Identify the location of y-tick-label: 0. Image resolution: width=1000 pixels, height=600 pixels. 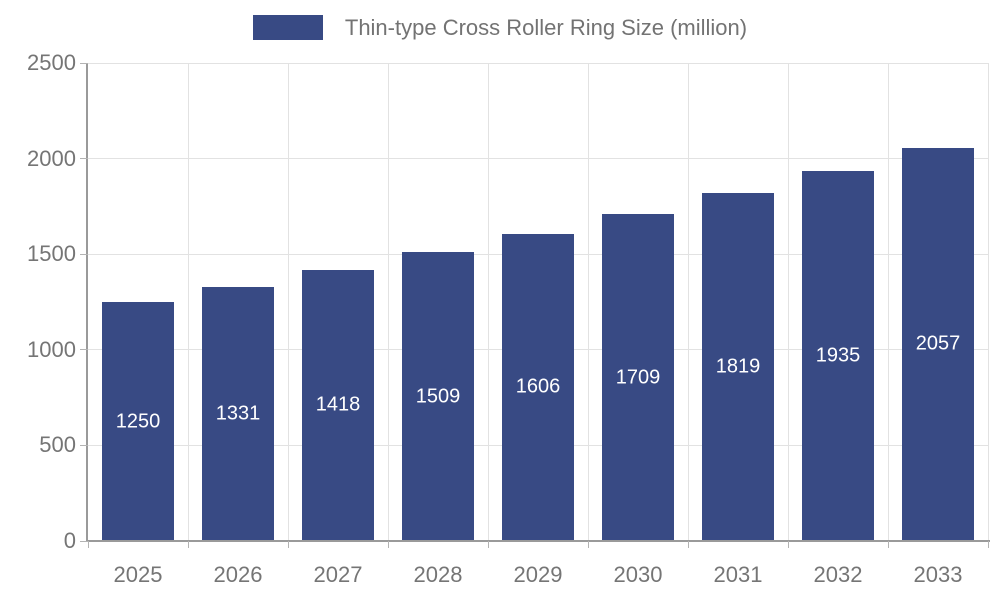
(69, 540).